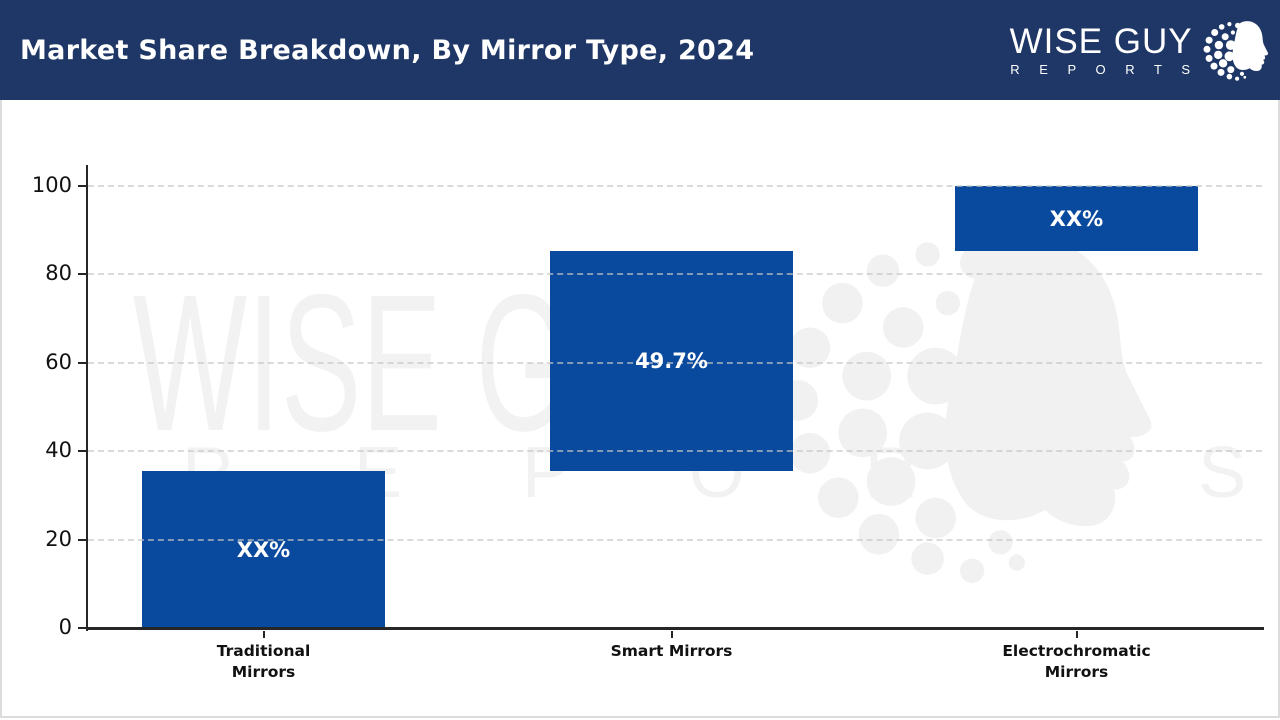  I want to click on x-axis-line, so click(675, 628).